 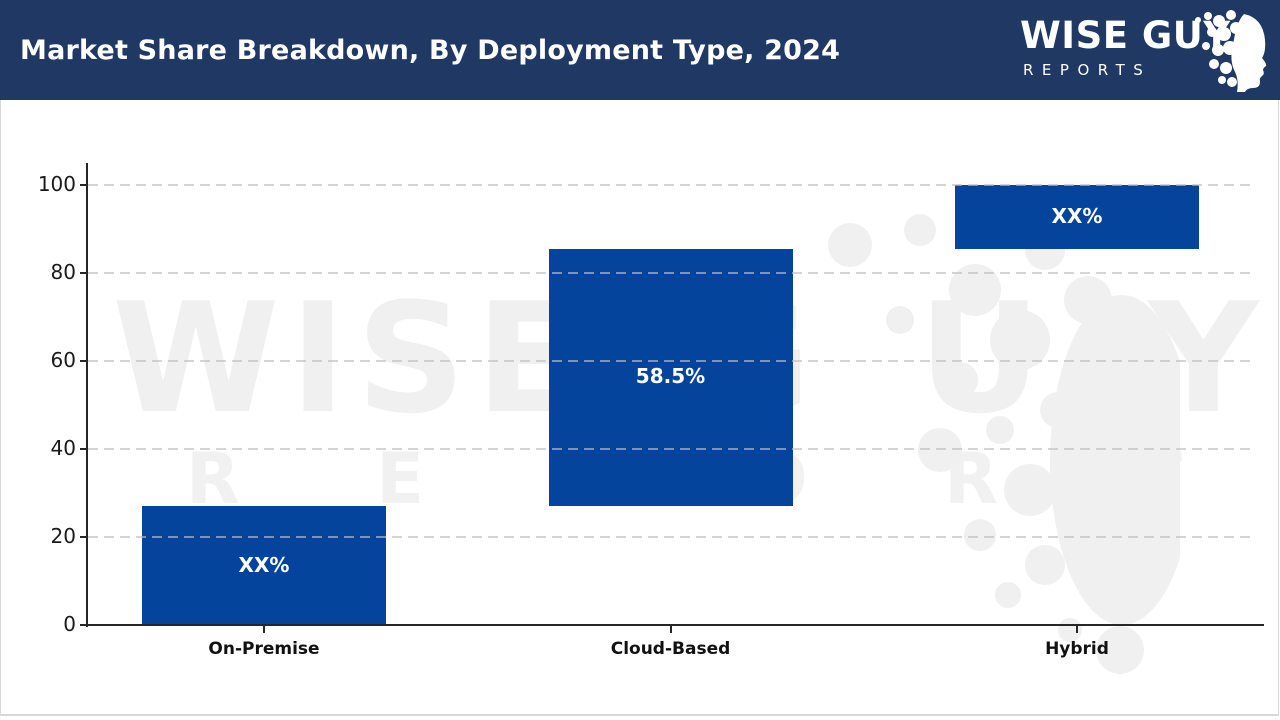 I want to click on logo-text-reports: REPORTS, so click(x=1087, y=70).